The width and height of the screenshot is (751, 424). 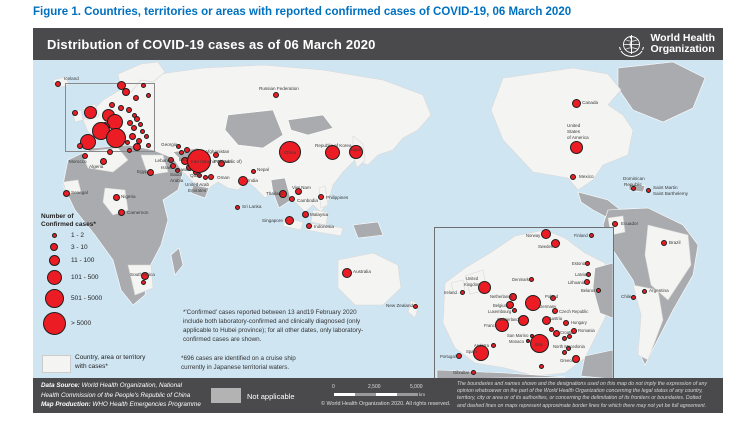 What do you see at coordinates (205, 177) in the screenshot?
I see `bubble-uae` at bounding box center [205, 177].